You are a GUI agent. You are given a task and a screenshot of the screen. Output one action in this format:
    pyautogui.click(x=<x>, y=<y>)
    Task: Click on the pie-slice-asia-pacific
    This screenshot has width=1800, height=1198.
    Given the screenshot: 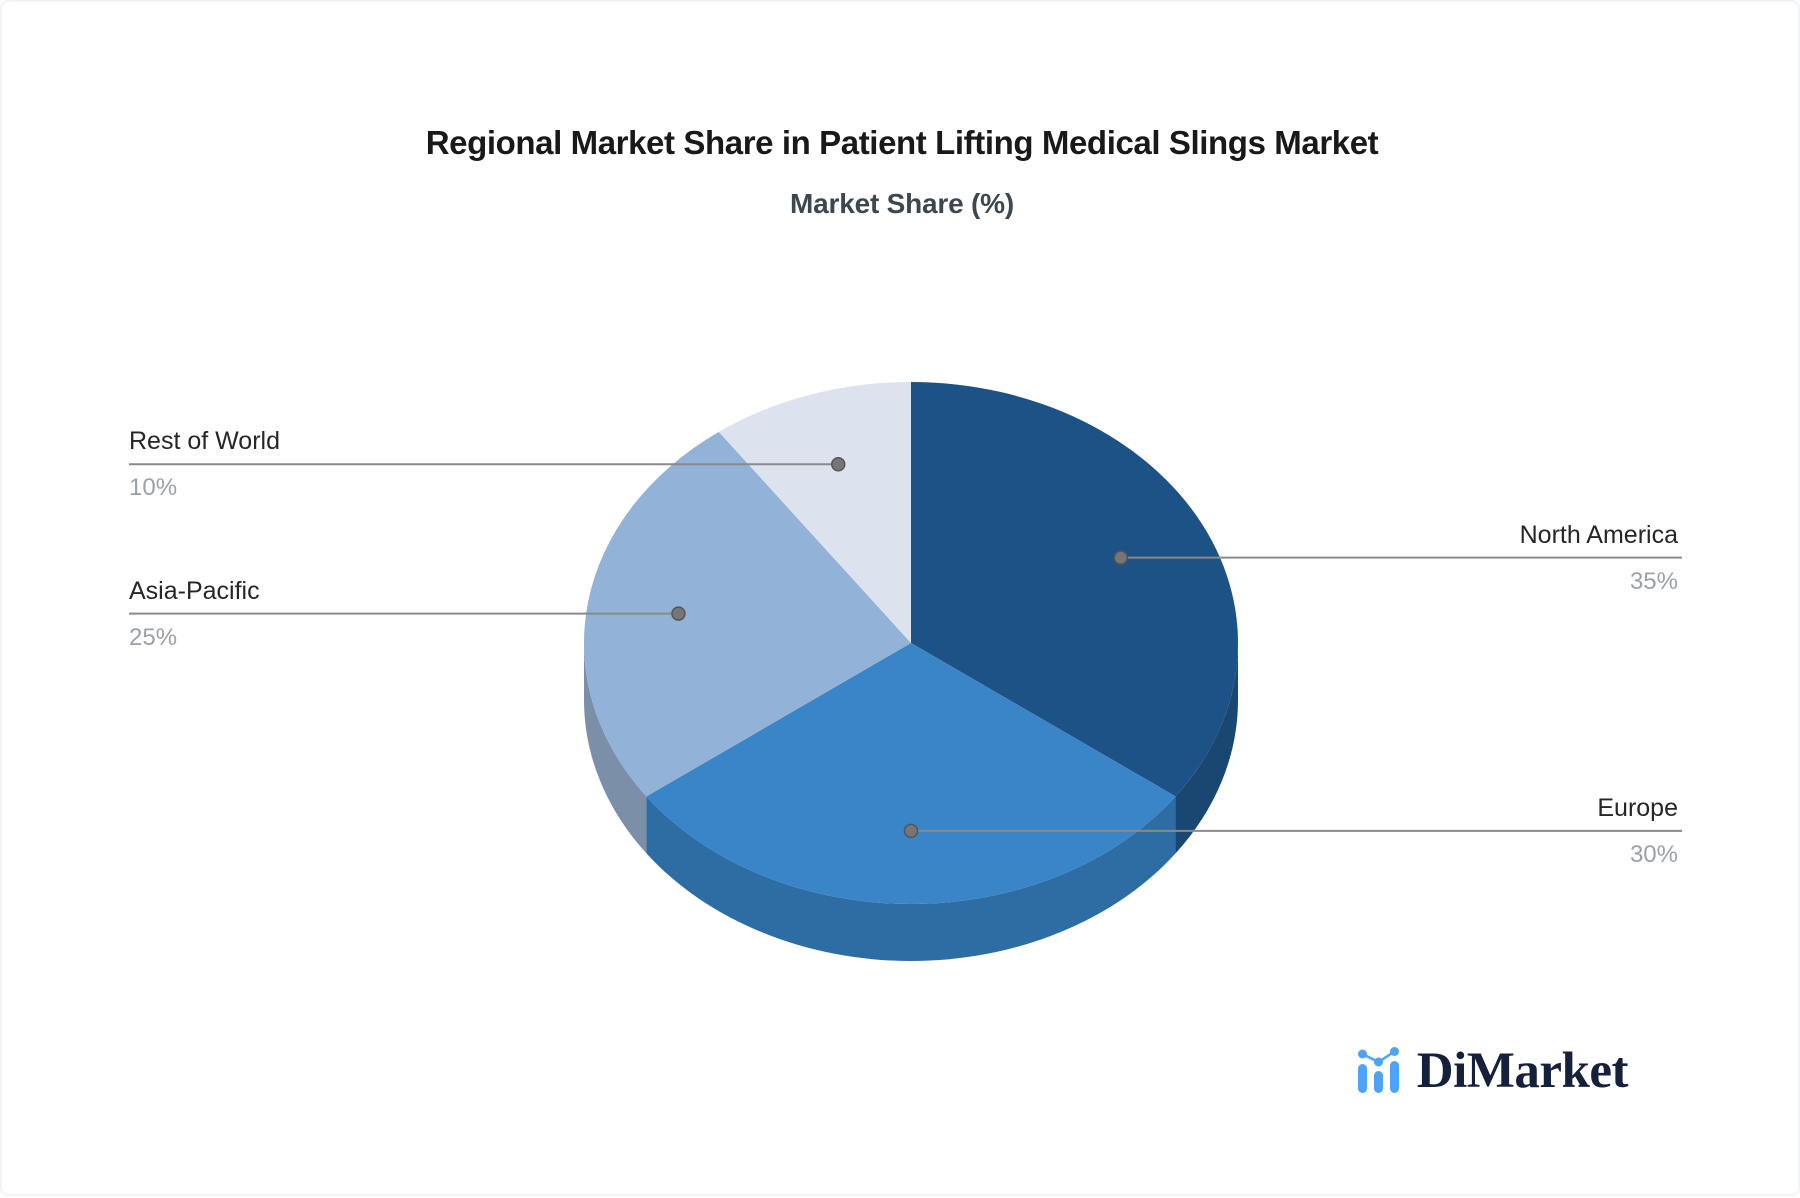 What is the action you would take?
    pyautogui.click(x=747, y=614)
    